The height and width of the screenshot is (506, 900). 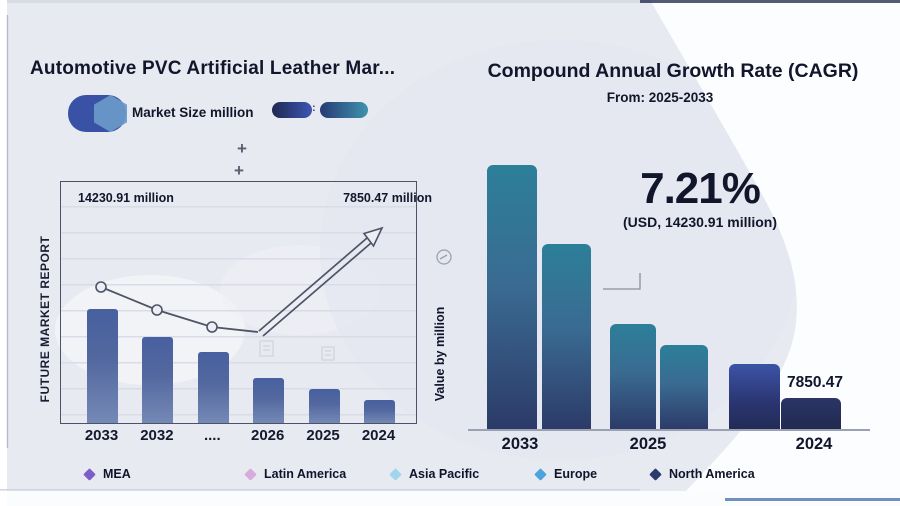 I want to click on right-chart-annotation: 7850.47, so click(x=815, y=382).